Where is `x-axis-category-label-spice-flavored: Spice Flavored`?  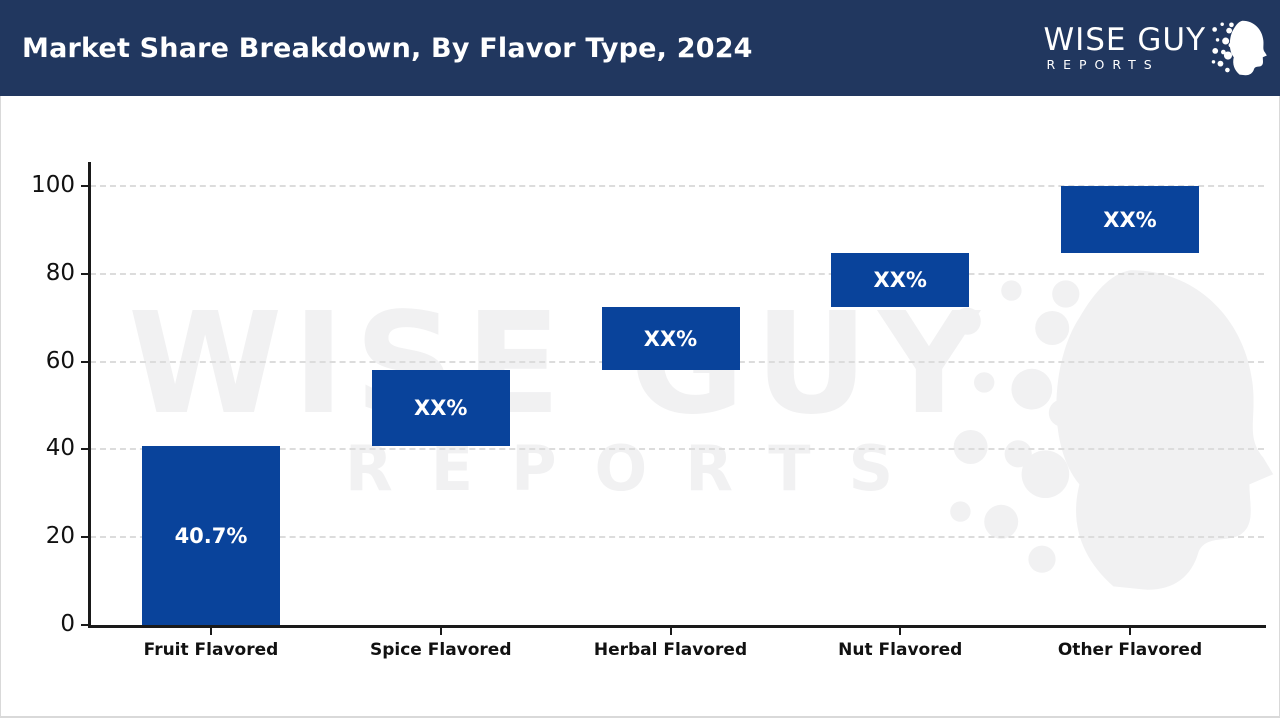
x-axis-category-label-spice-flavored: Spice Flavored is located at coordinates (440, 650).